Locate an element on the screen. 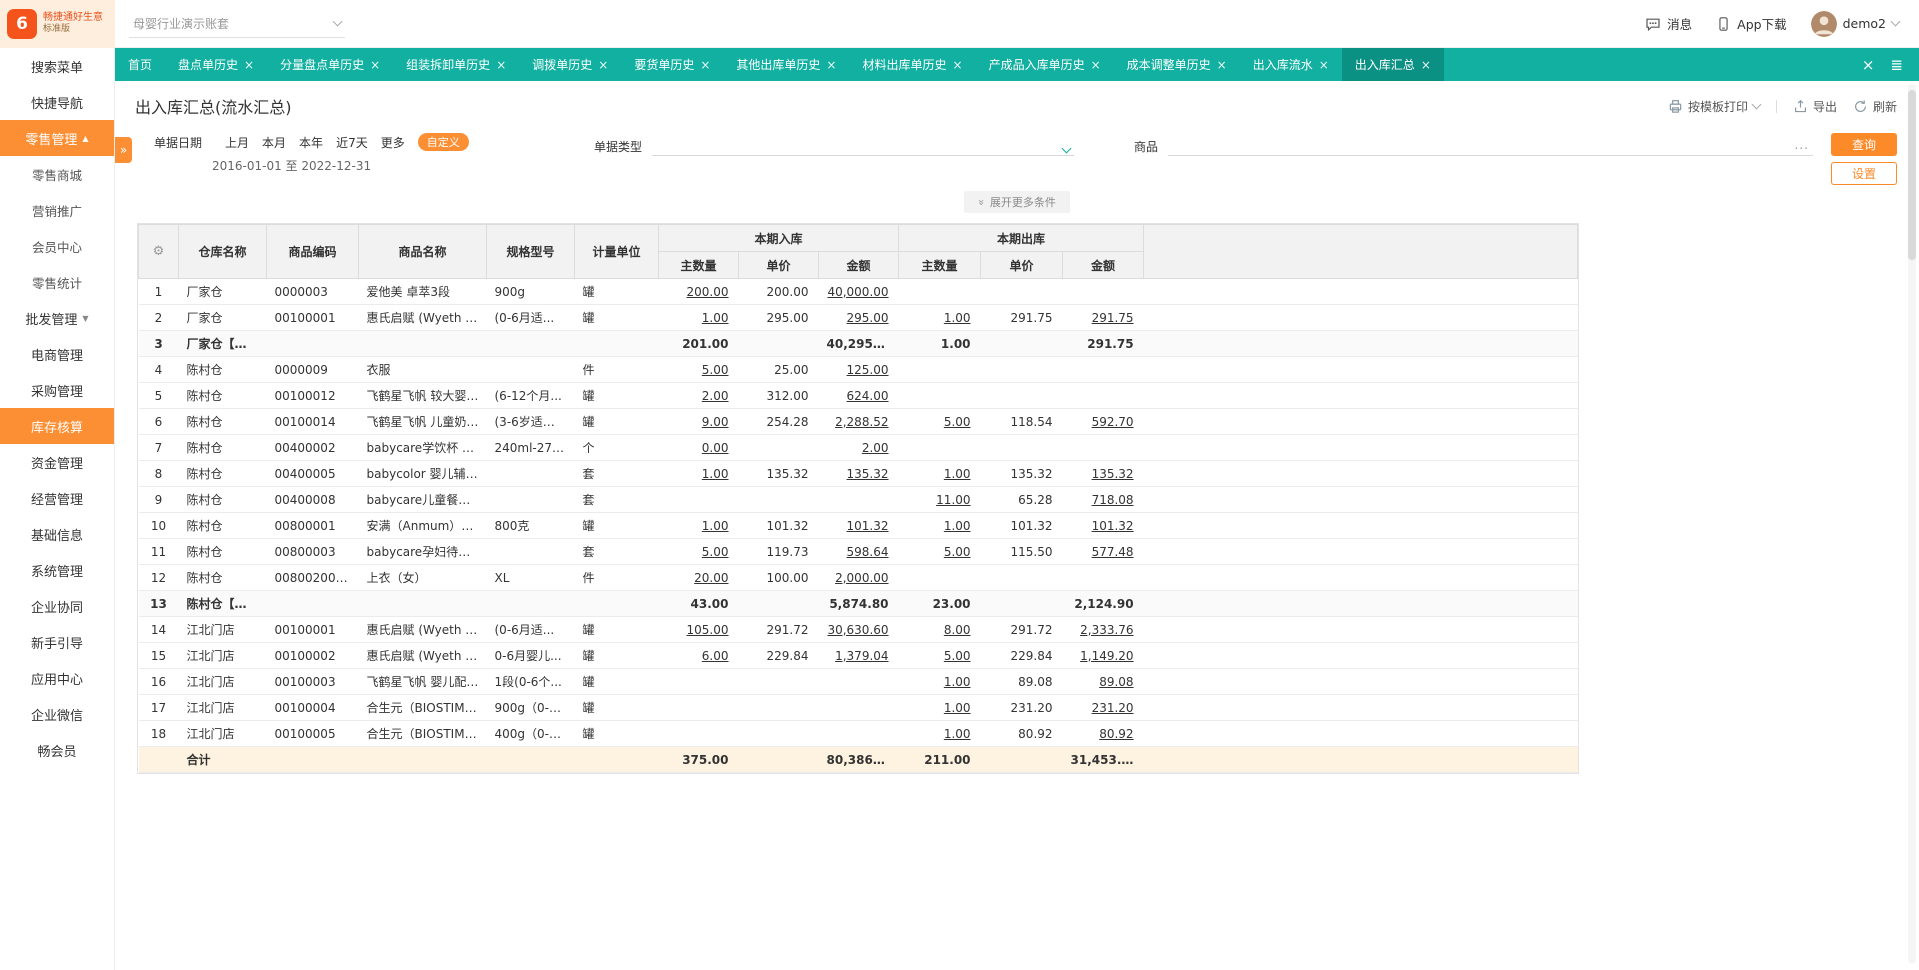 This screenshot has height=970, width=1919. gear-icon: ⚙ is located at coordinates (158, 251).